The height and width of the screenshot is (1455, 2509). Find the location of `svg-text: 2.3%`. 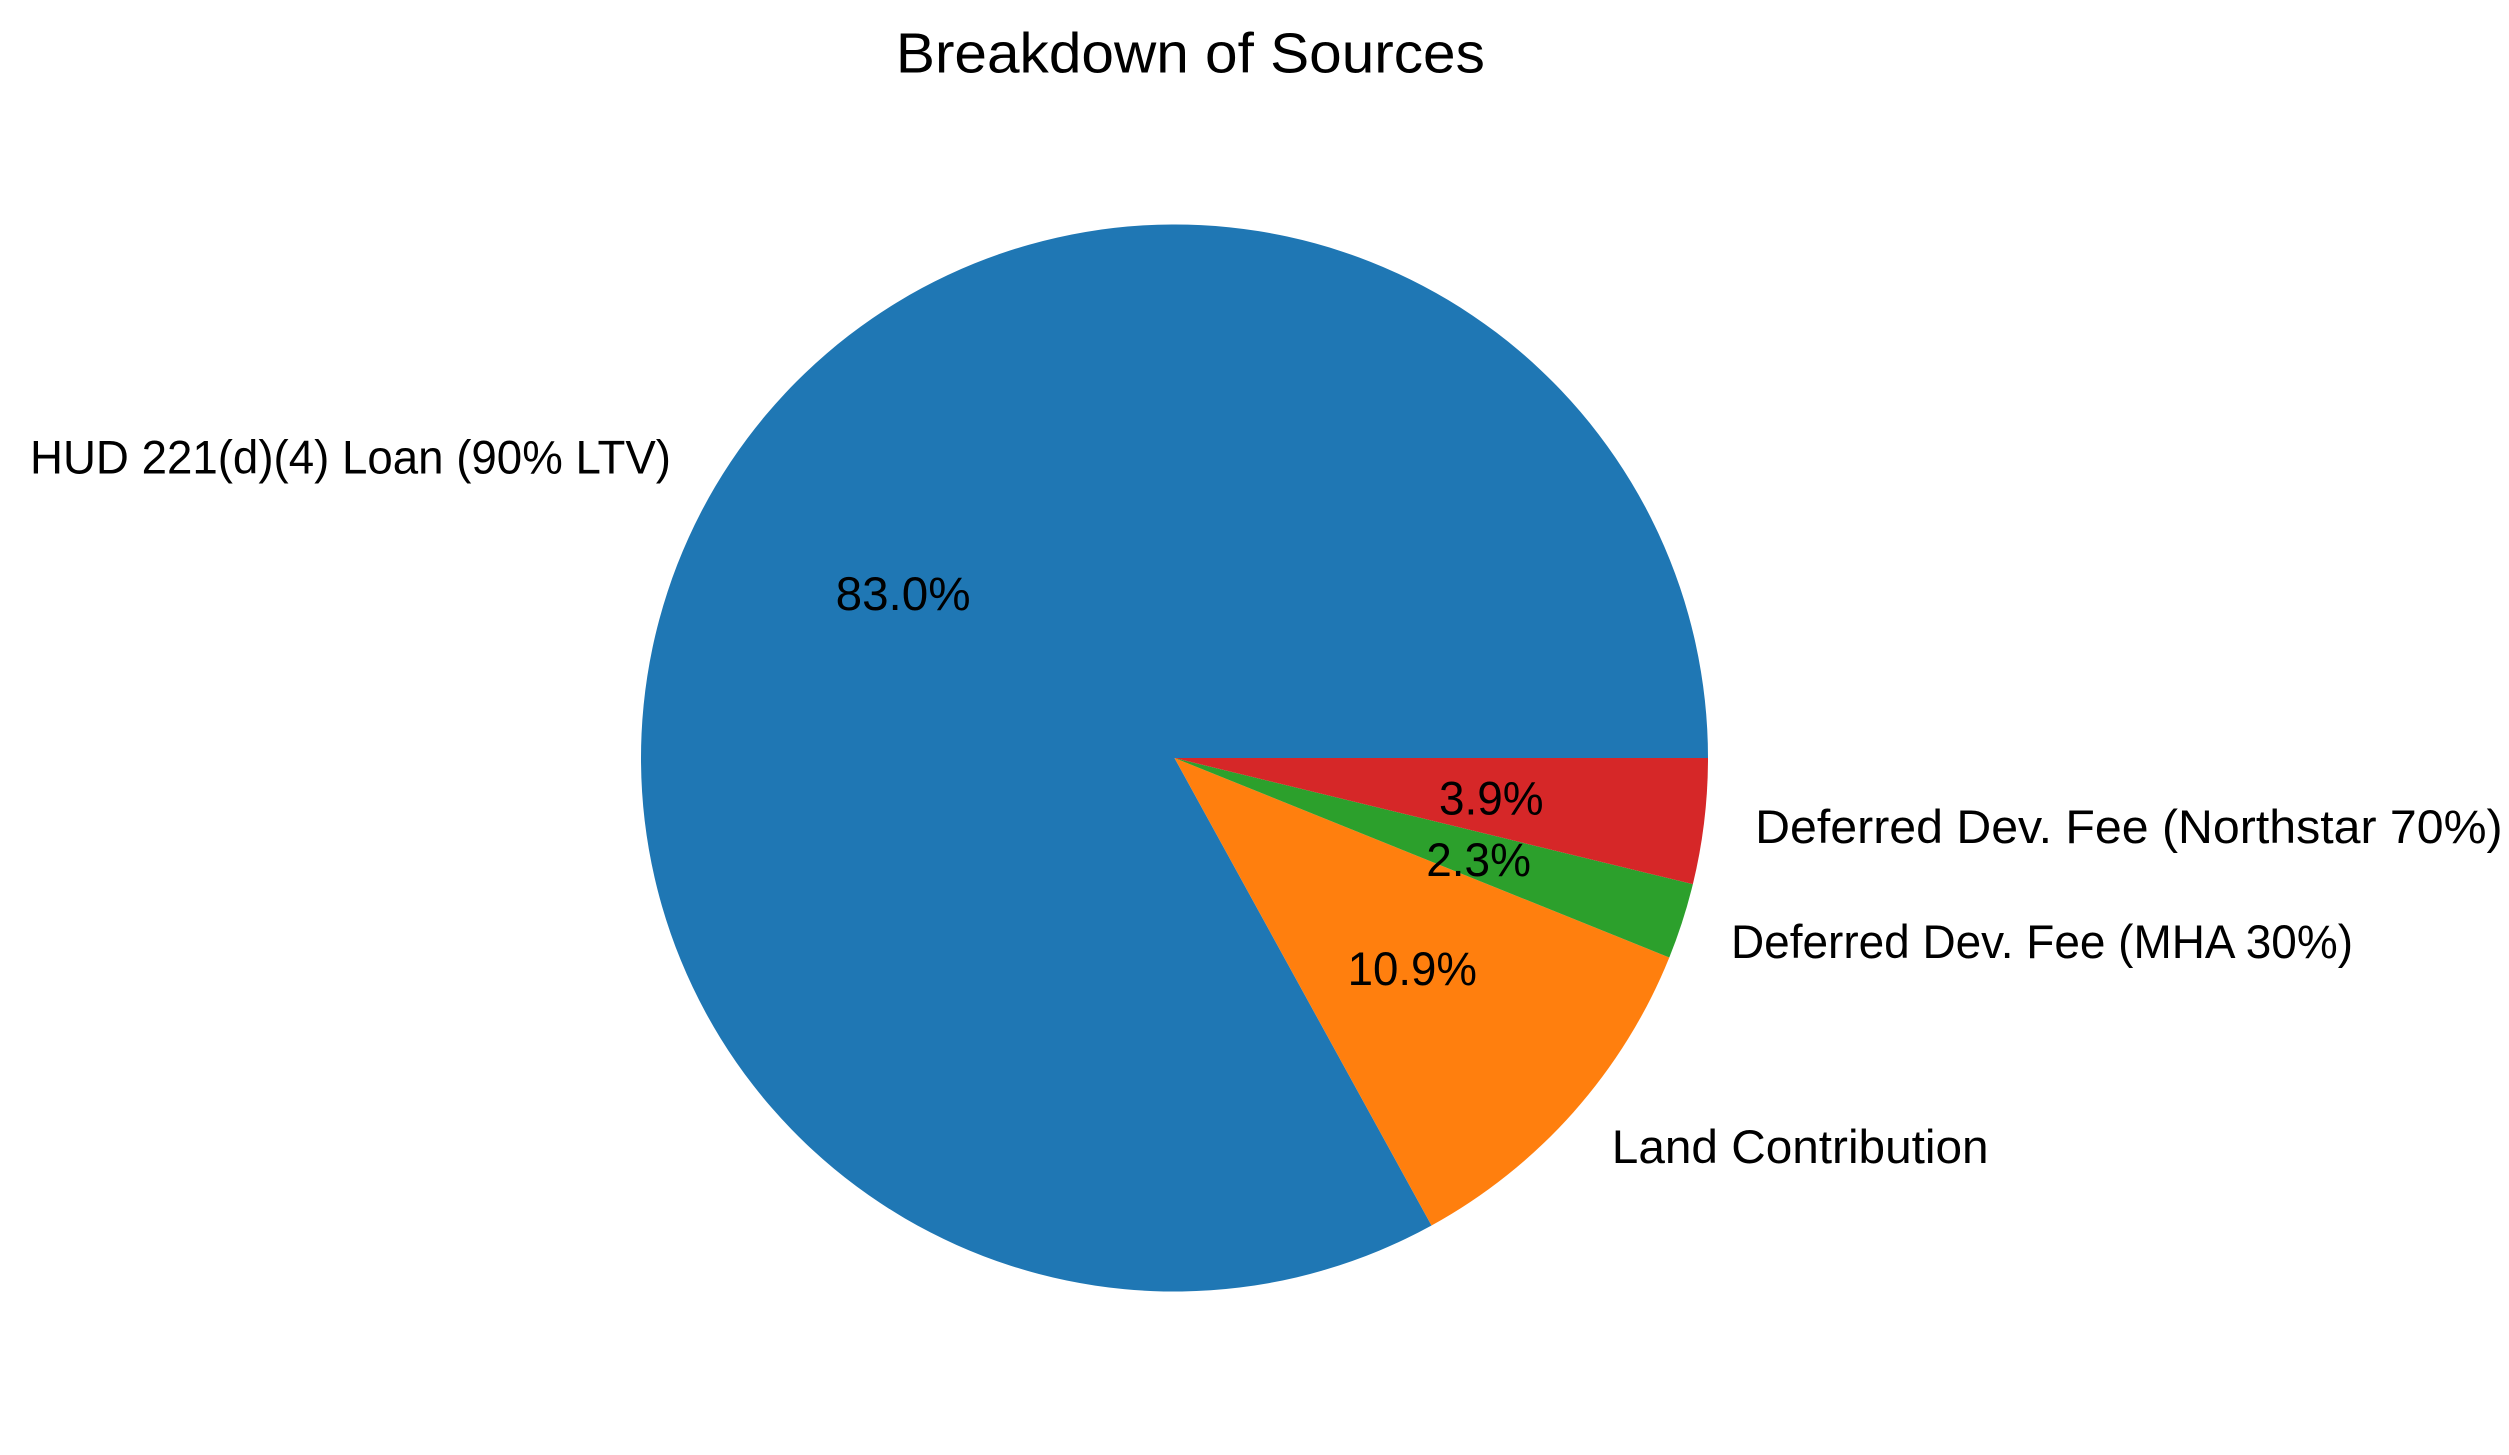

svg-text: 2.3% is located at coordinates (1478, 860).